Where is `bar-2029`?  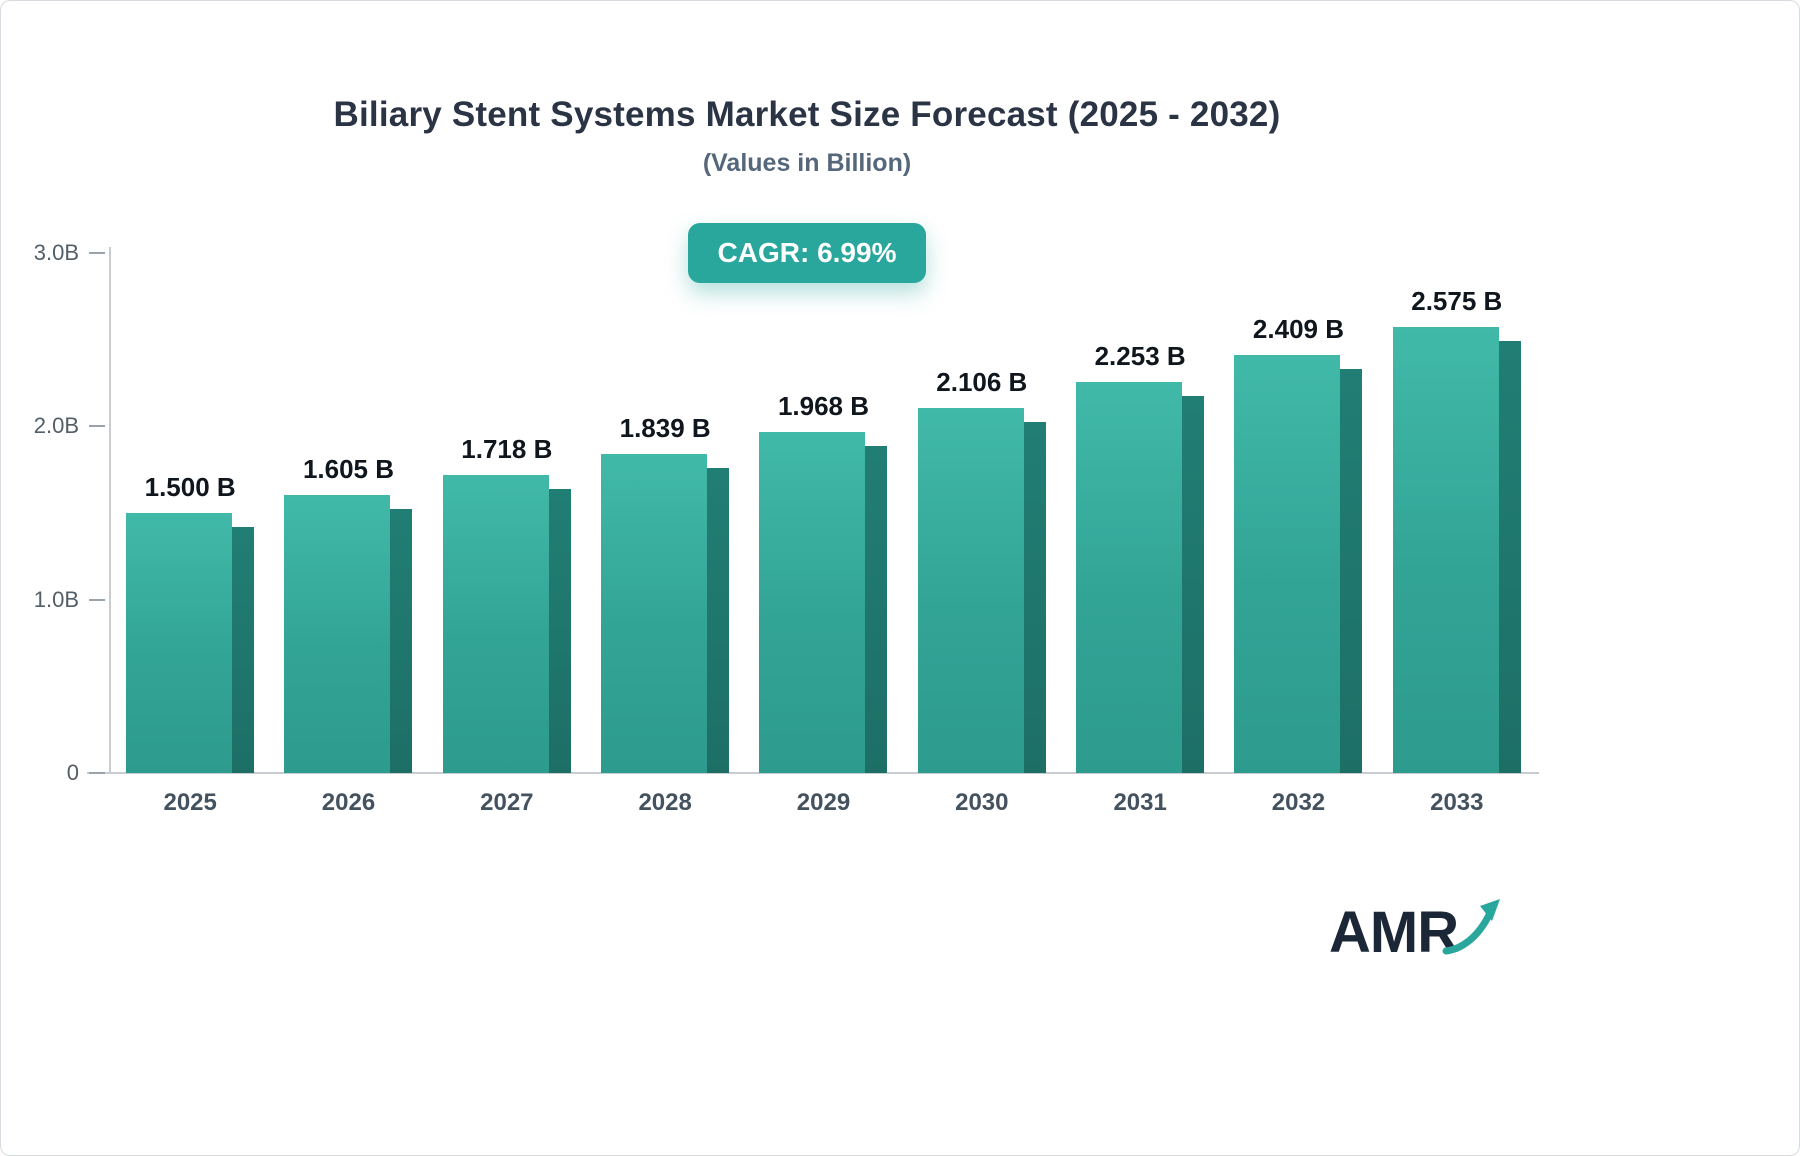
bar-2029 is located at coordinates (823, 602).